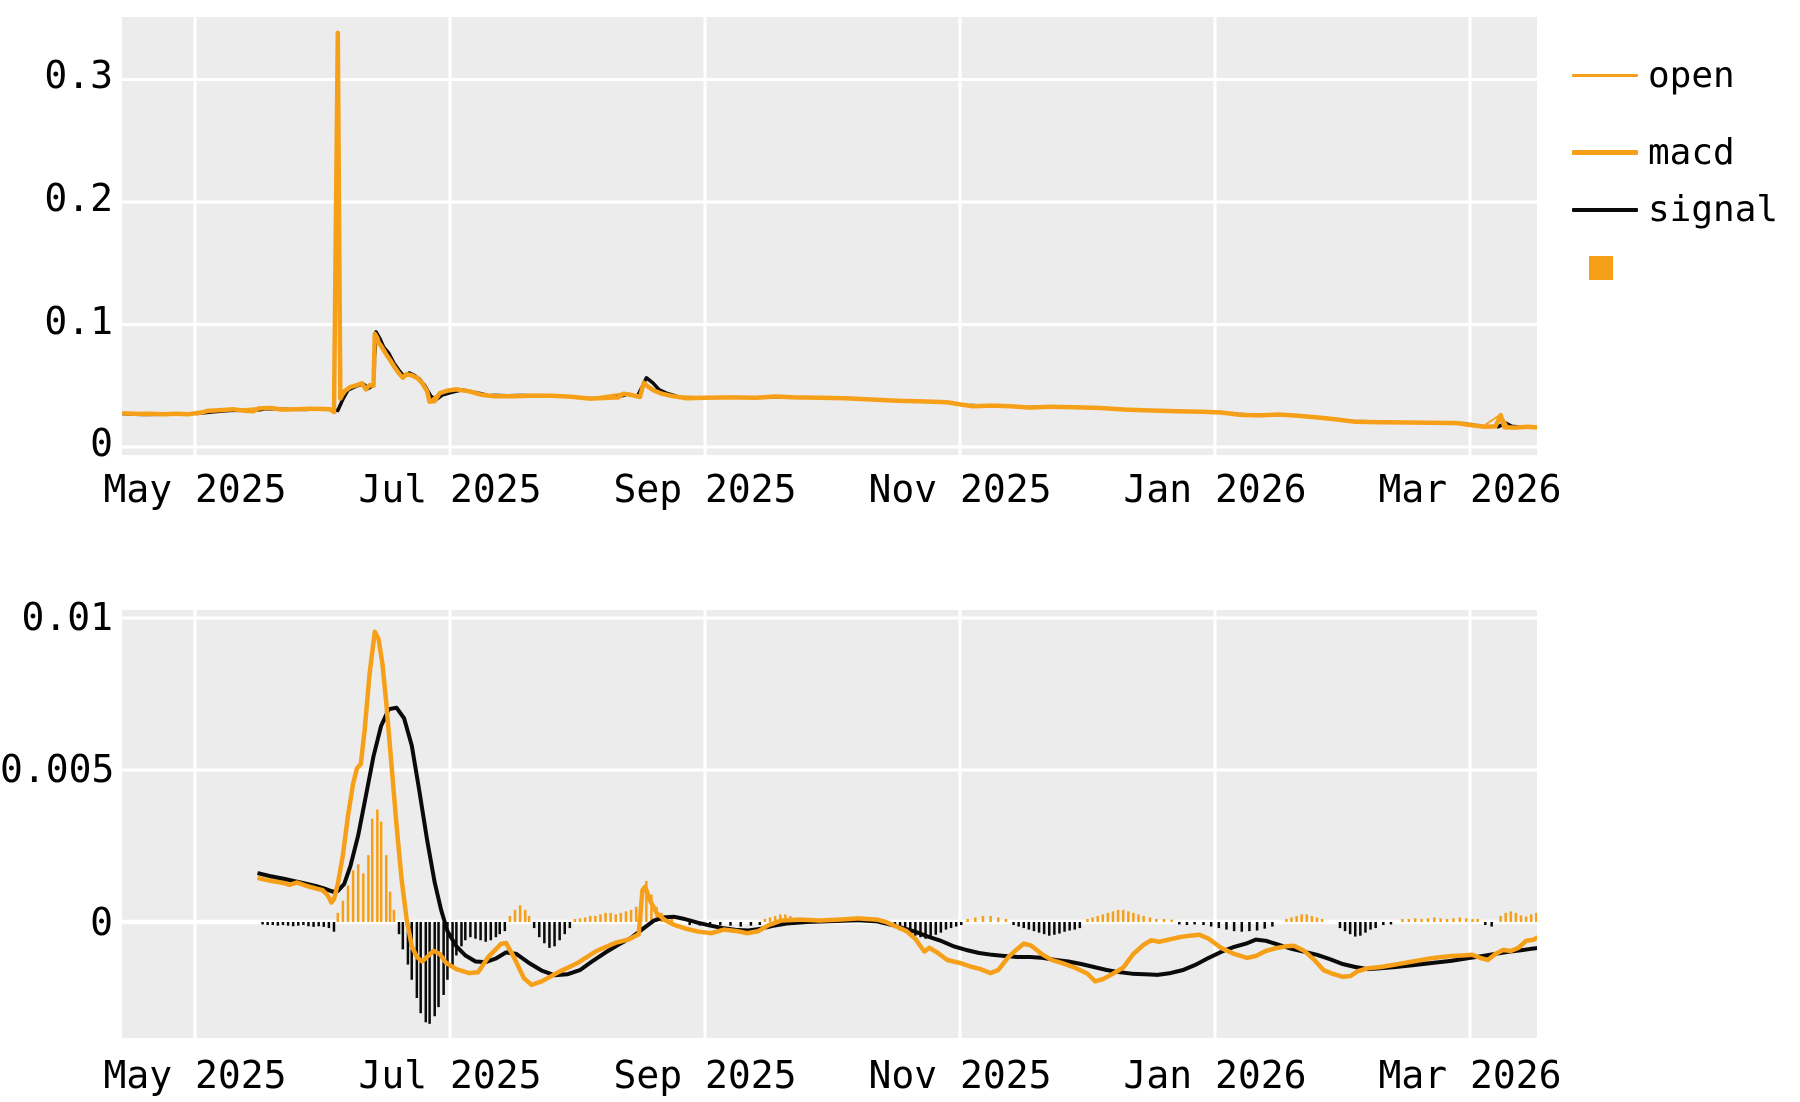 The image size is (1800, 1102). Describe the element at coordinates (78, 321) in the screenshot. I see `ytick-top-0.1: 0.1` at that location.